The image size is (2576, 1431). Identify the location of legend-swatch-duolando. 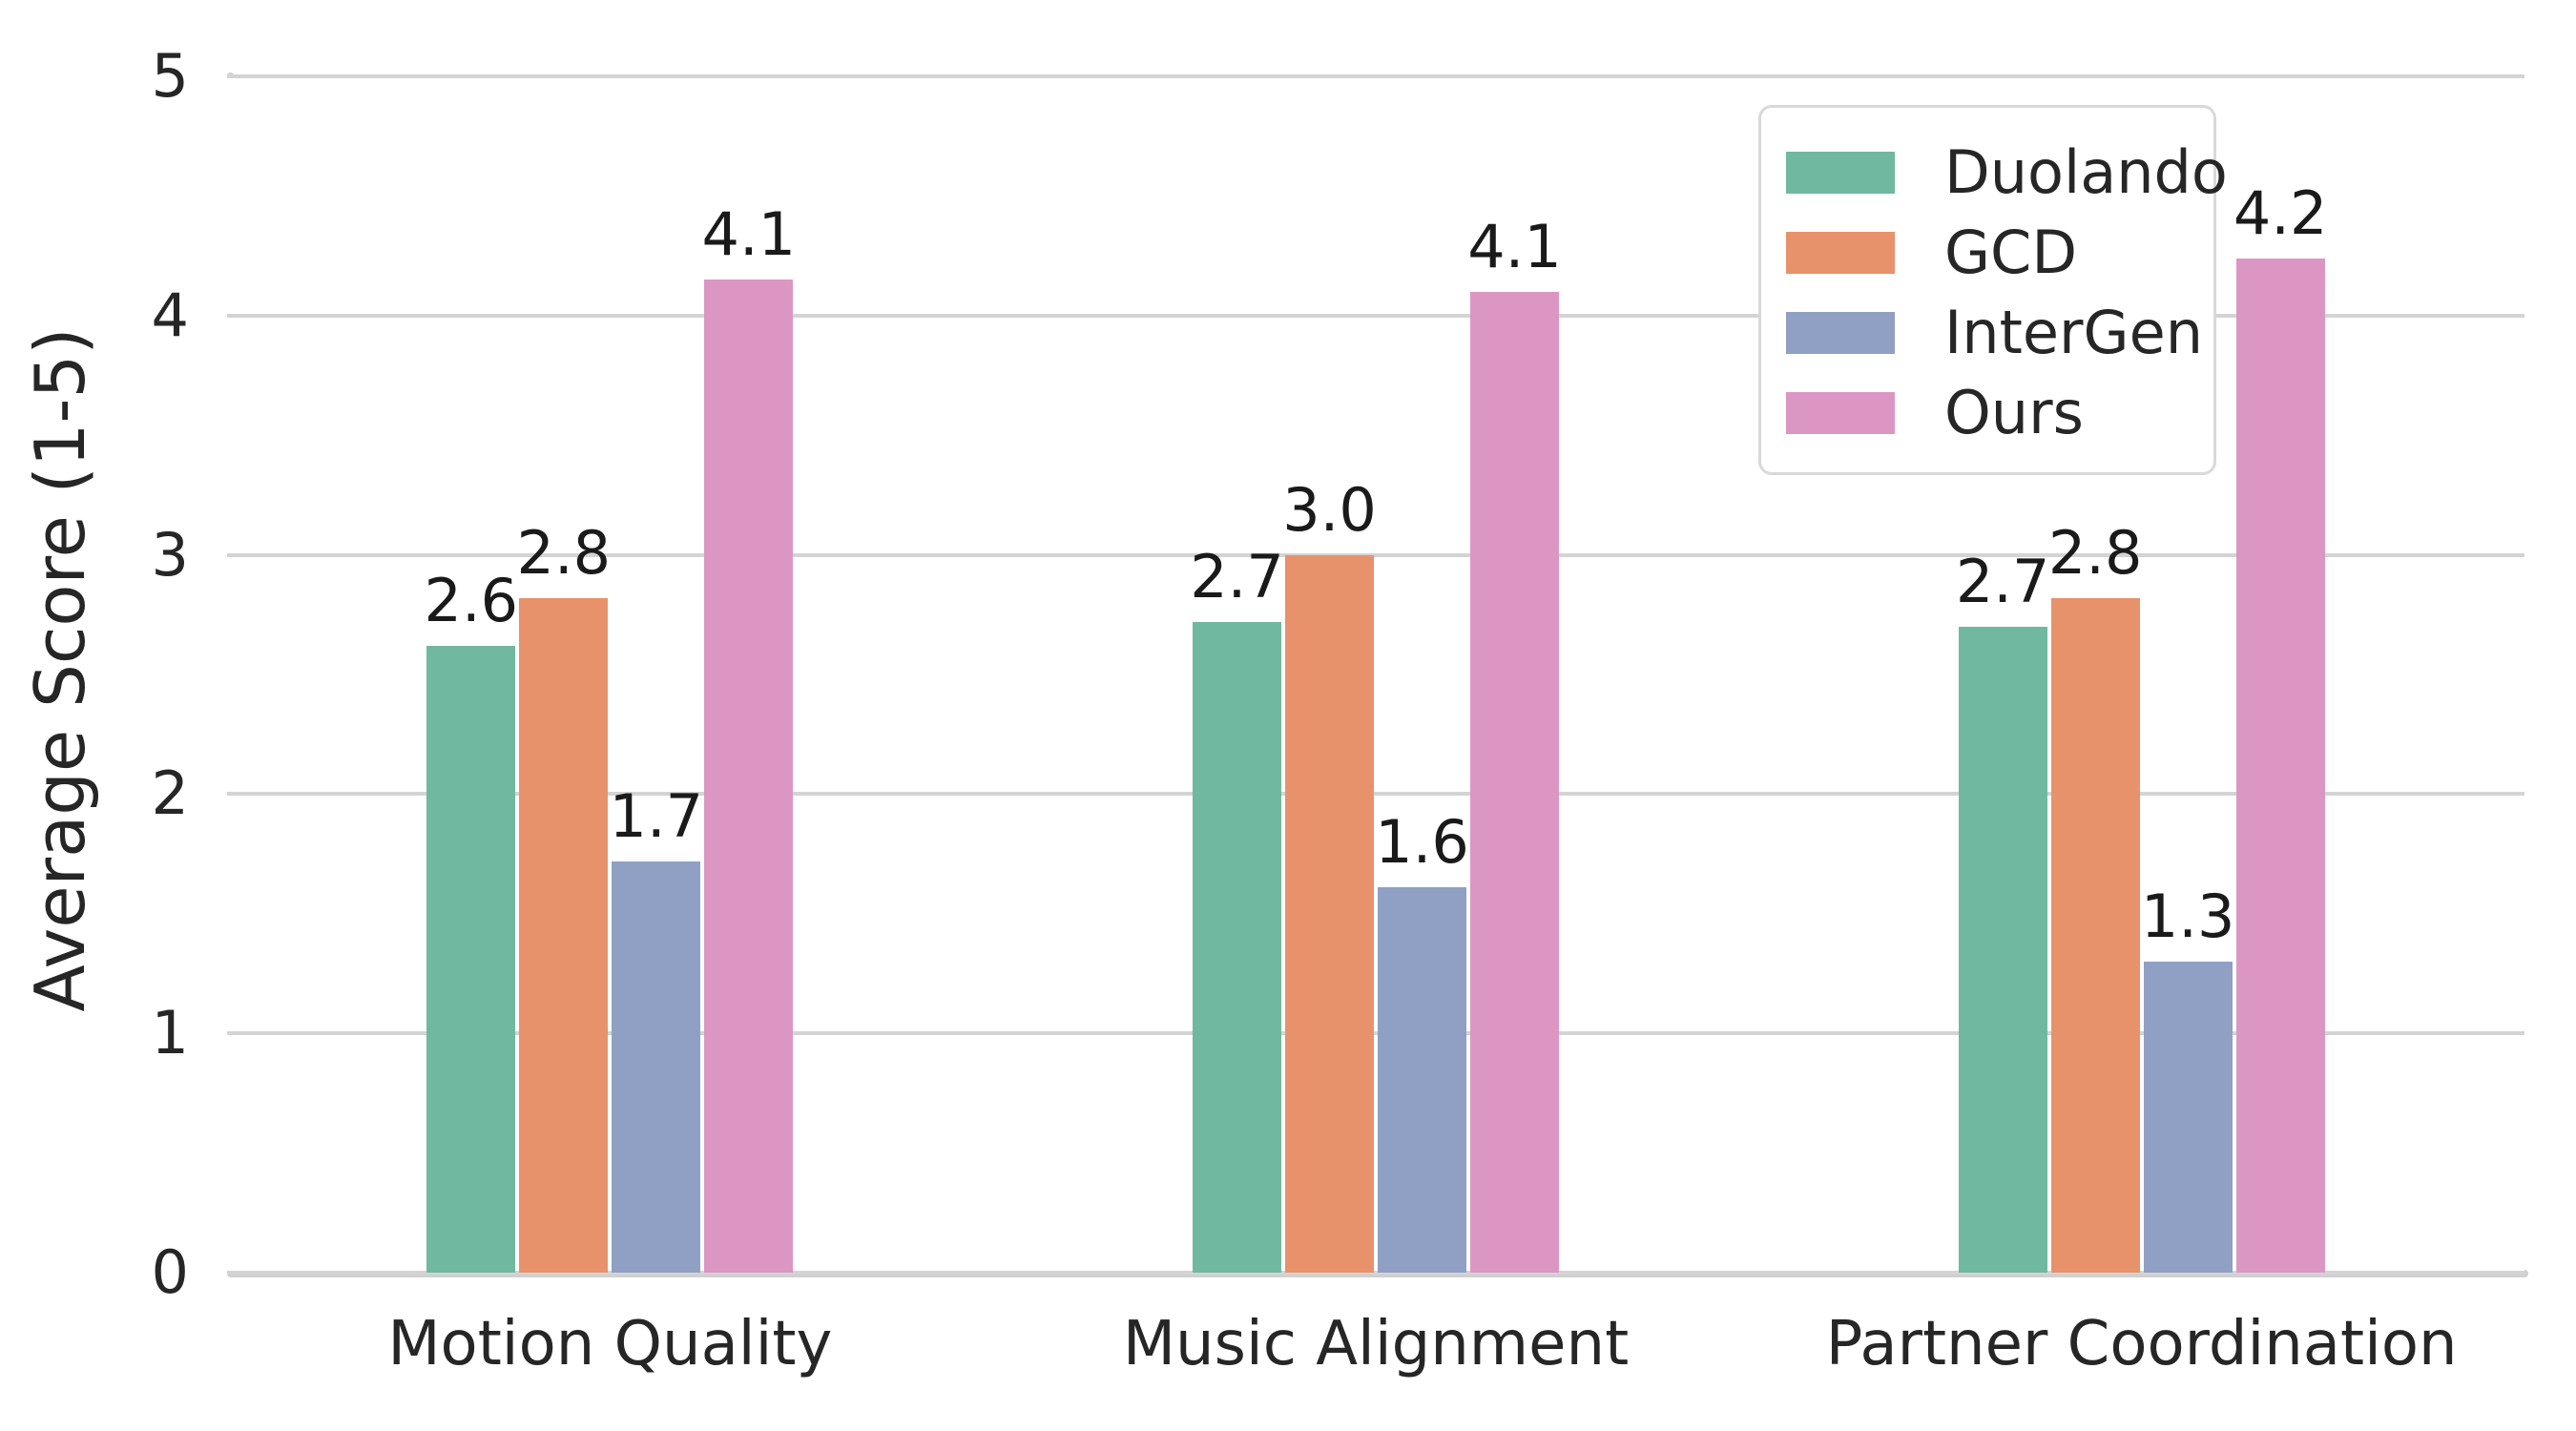
(1840, 173).